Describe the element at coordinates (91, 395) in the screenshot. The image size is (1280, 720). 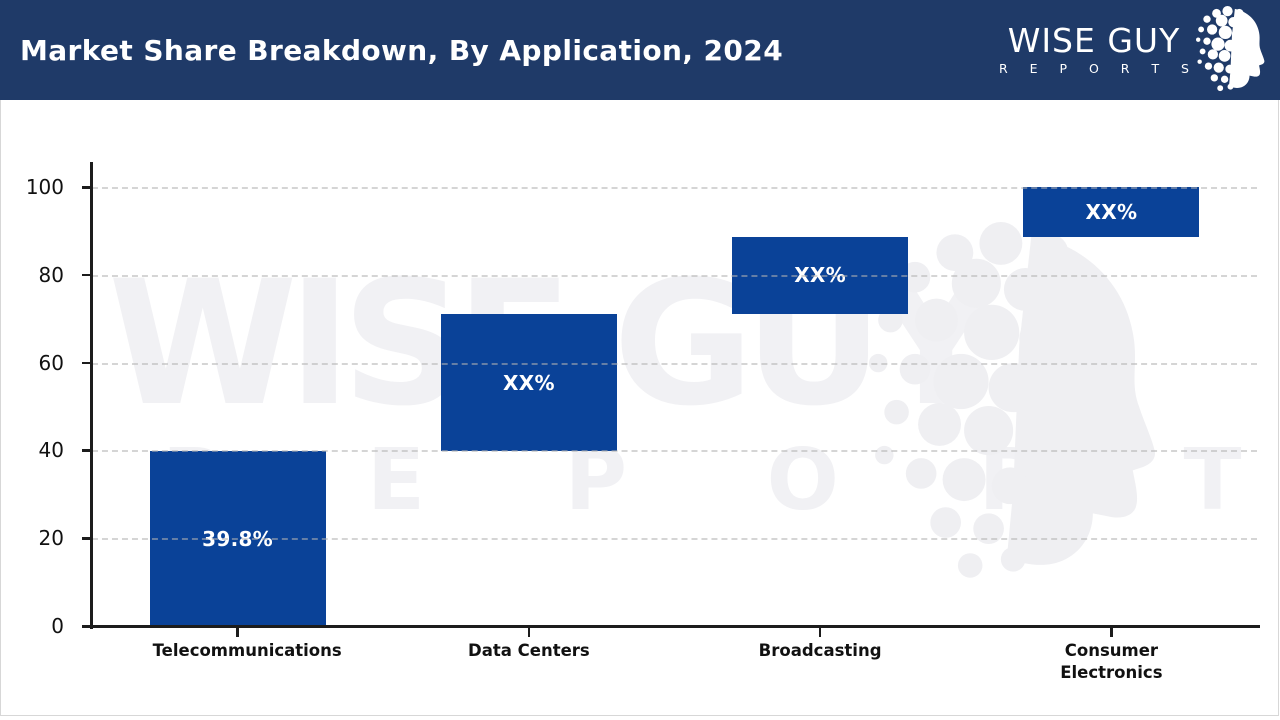
I see `y-axis-line` at that location.